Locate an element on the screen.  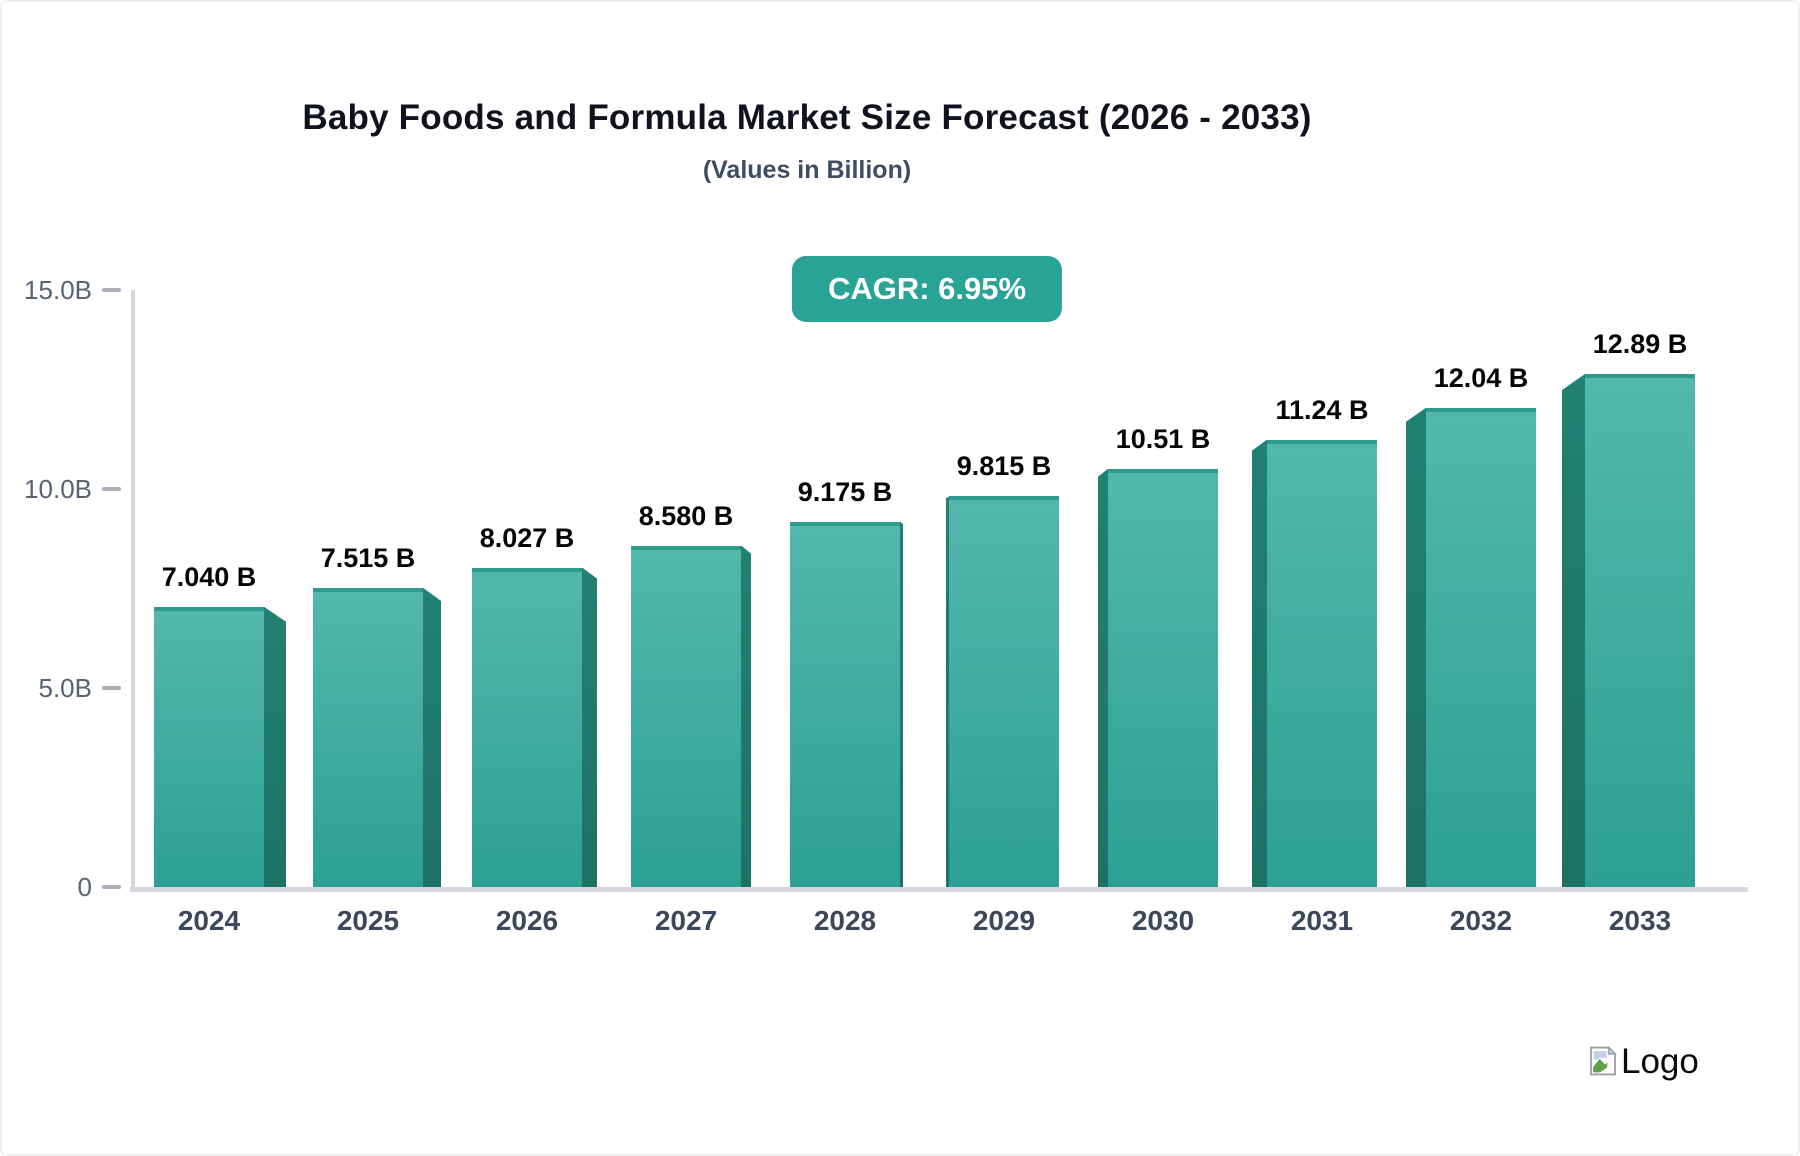
x-axis-label-2033: 2033 is located at coordinates (1640, 920).